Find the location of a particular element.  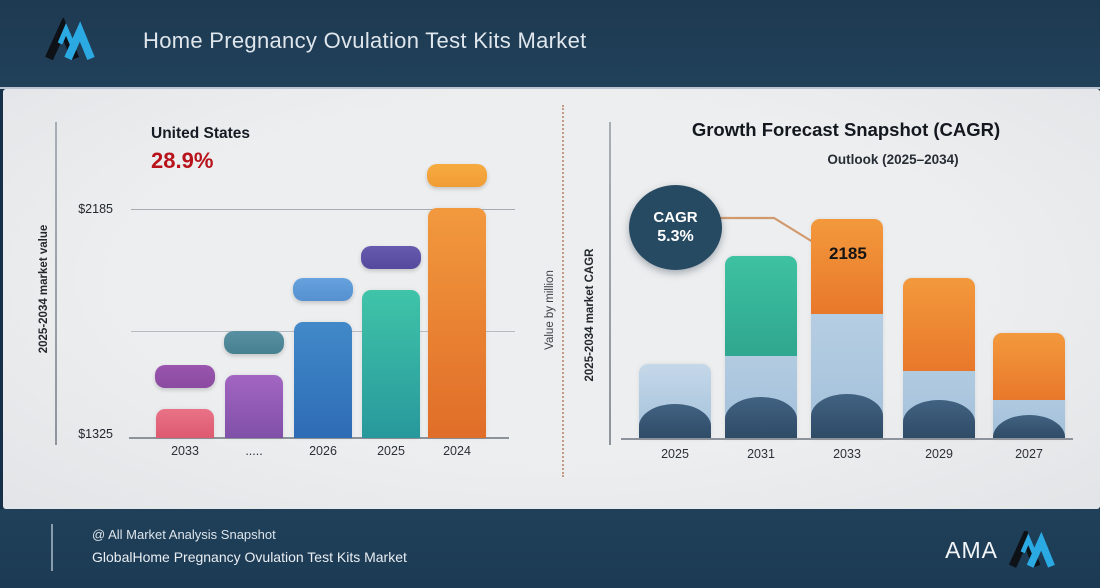

left-bar-2025 is located at coordinates (391, 364).